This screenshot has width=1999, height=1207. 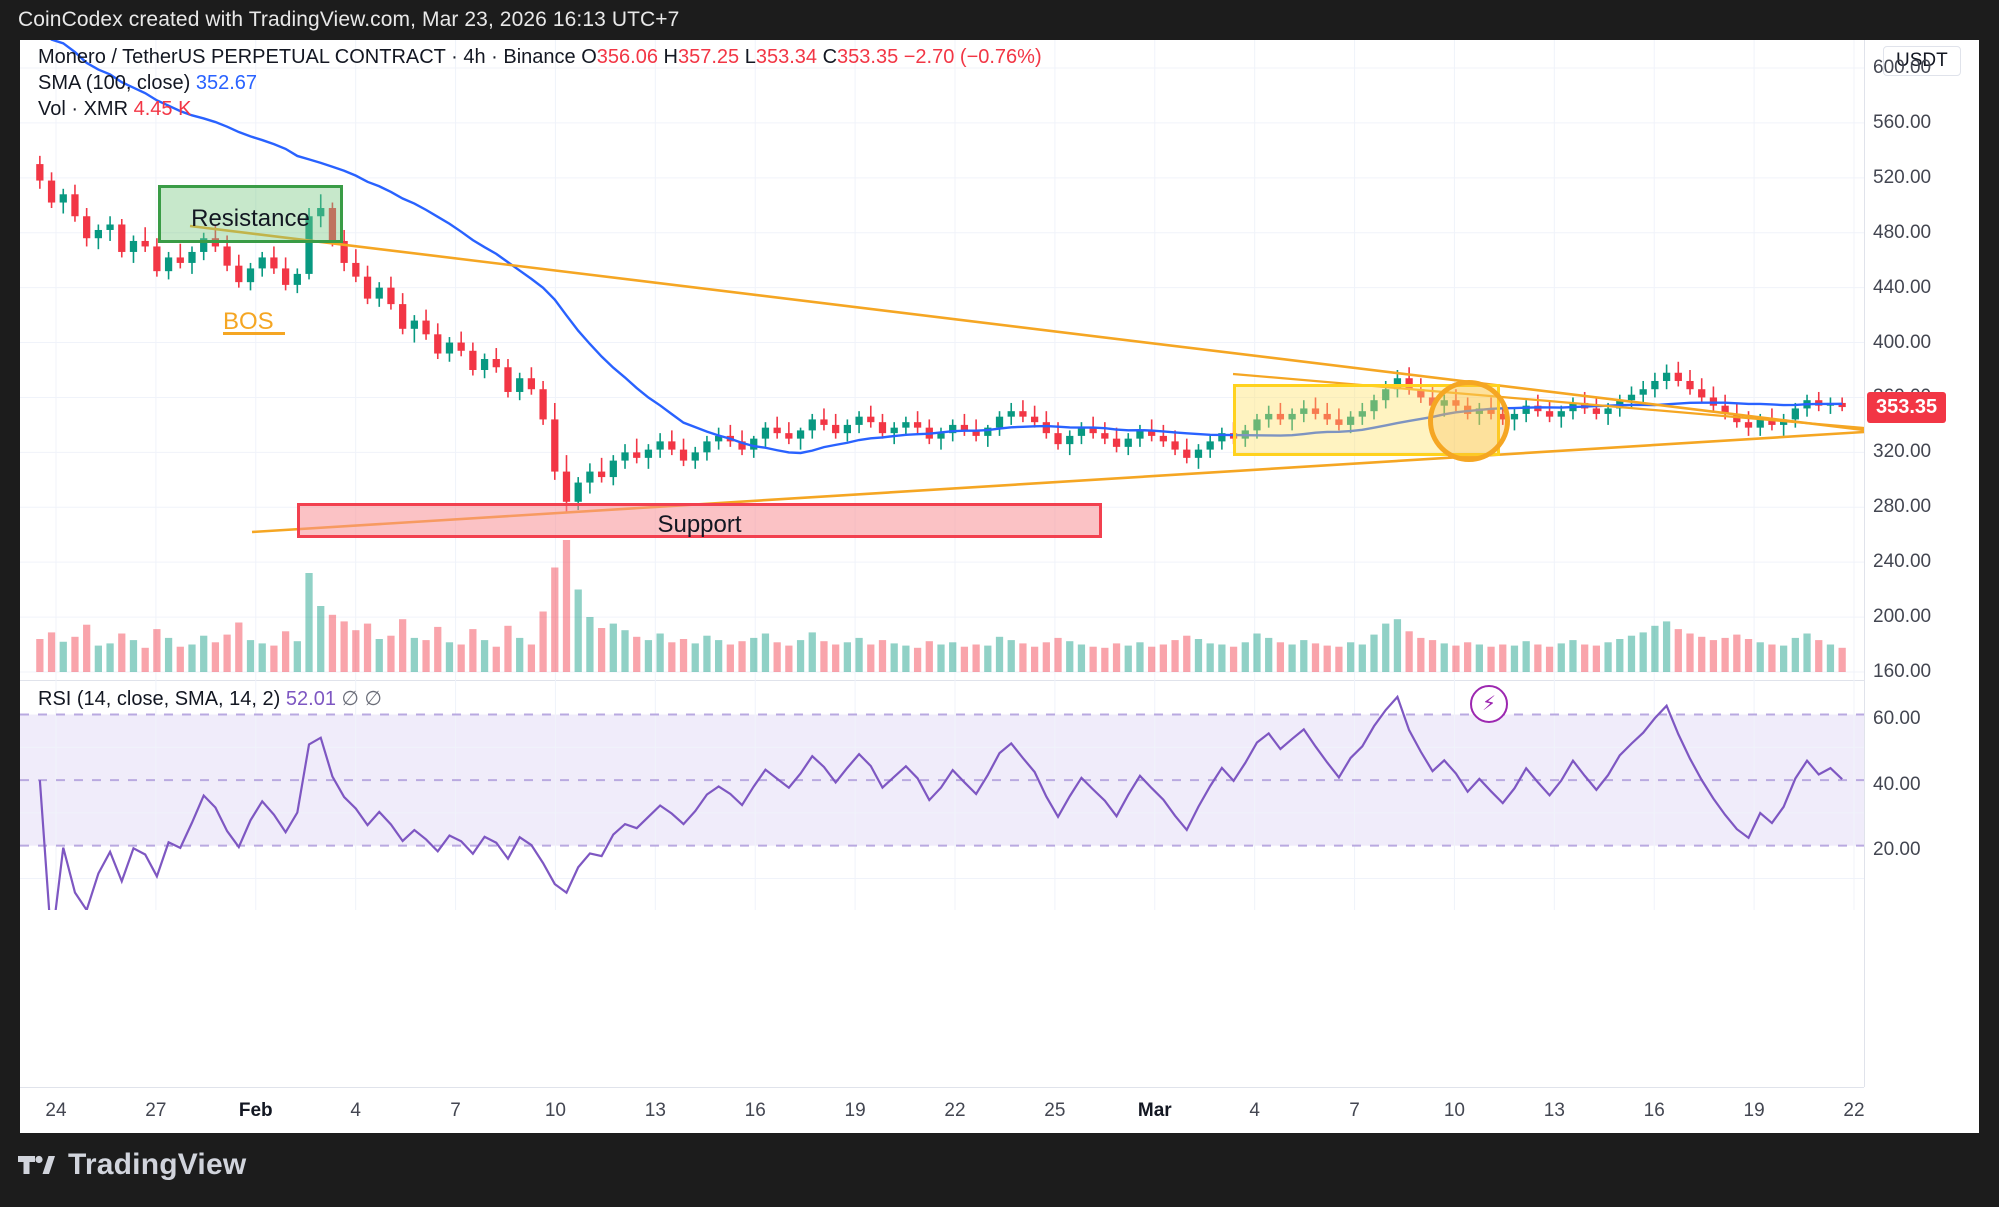 I want to click on currency-chip: USDT, so click(x=1922, y=61).